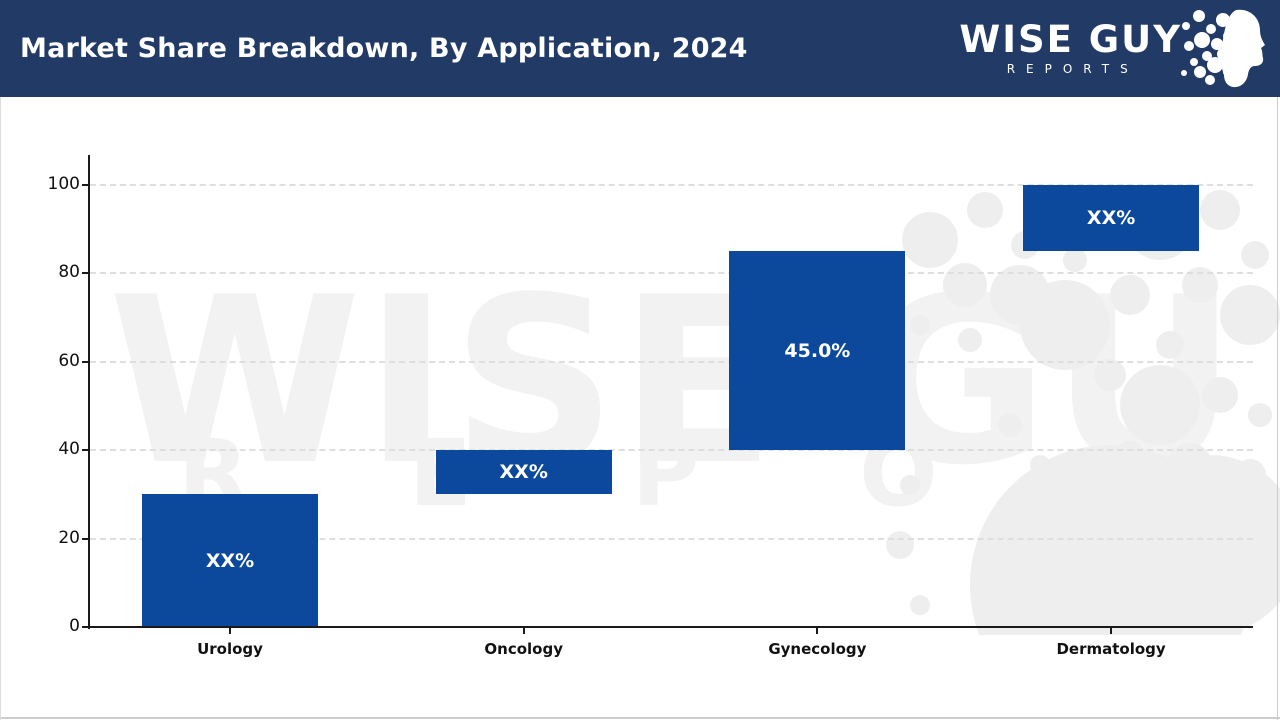  Describe the element at coordinates (69, 537) in the screenshot. I see `y-axis-tick-label: 20` at that location.